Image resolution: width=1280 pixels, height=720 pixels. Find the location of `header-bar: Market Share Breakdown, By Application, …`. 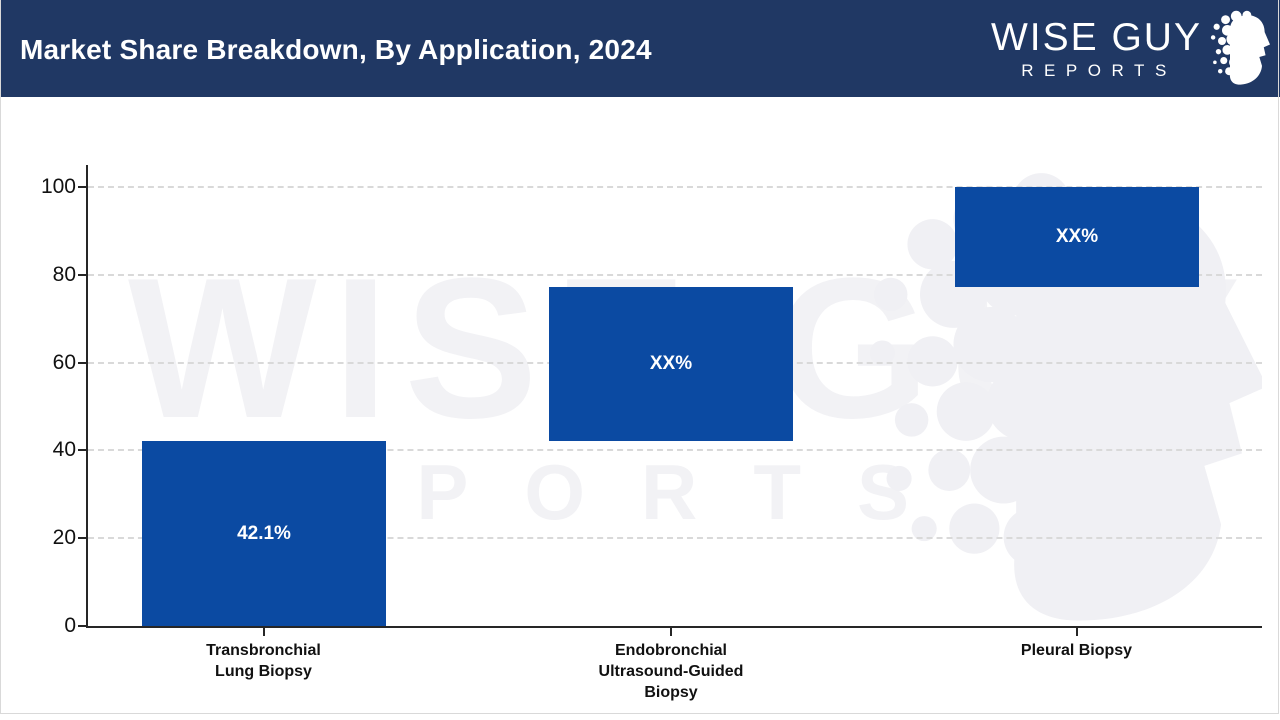

header-bar: Market Share Breakdown, By Application, … is located at coordinates (640, 48).